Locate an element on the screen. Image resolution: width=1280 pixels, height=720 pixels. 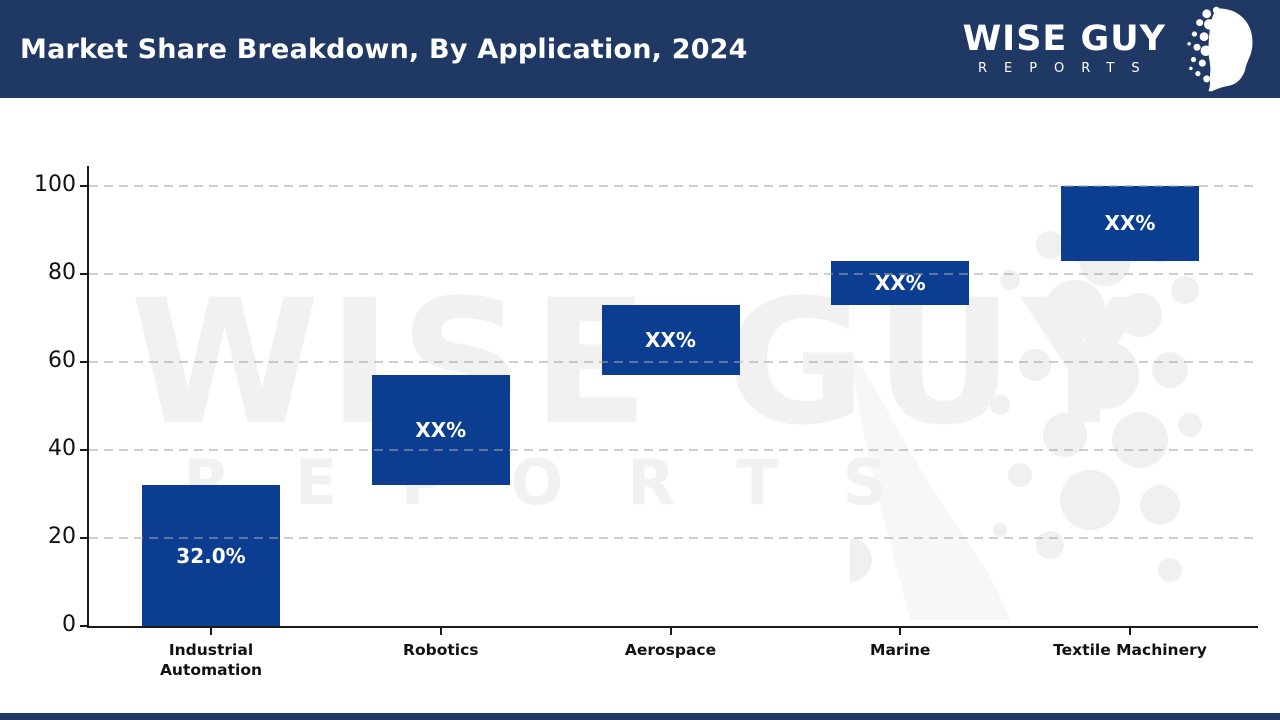
y-tick-label-0: 0 is located at coordinates (69, 624).